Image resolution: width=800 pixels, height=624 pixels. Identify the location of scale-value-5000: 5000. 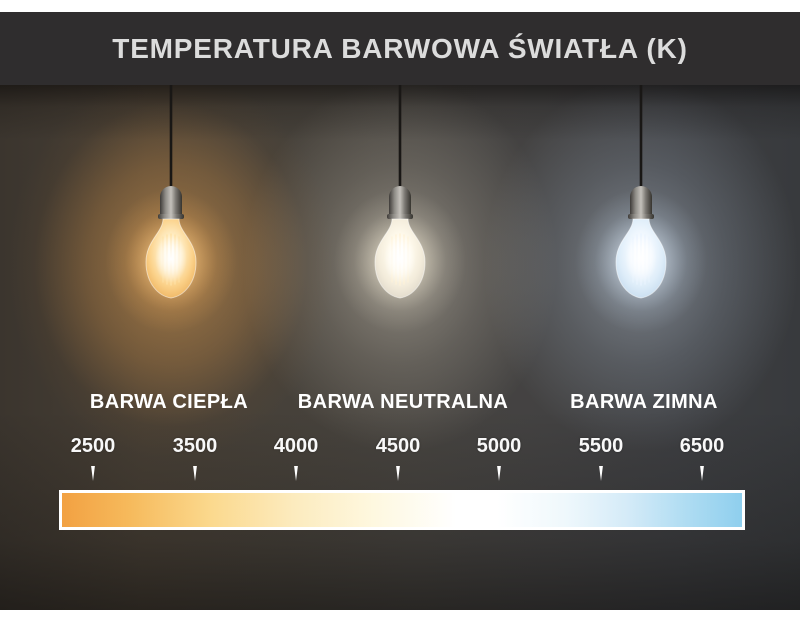
(499, 446).